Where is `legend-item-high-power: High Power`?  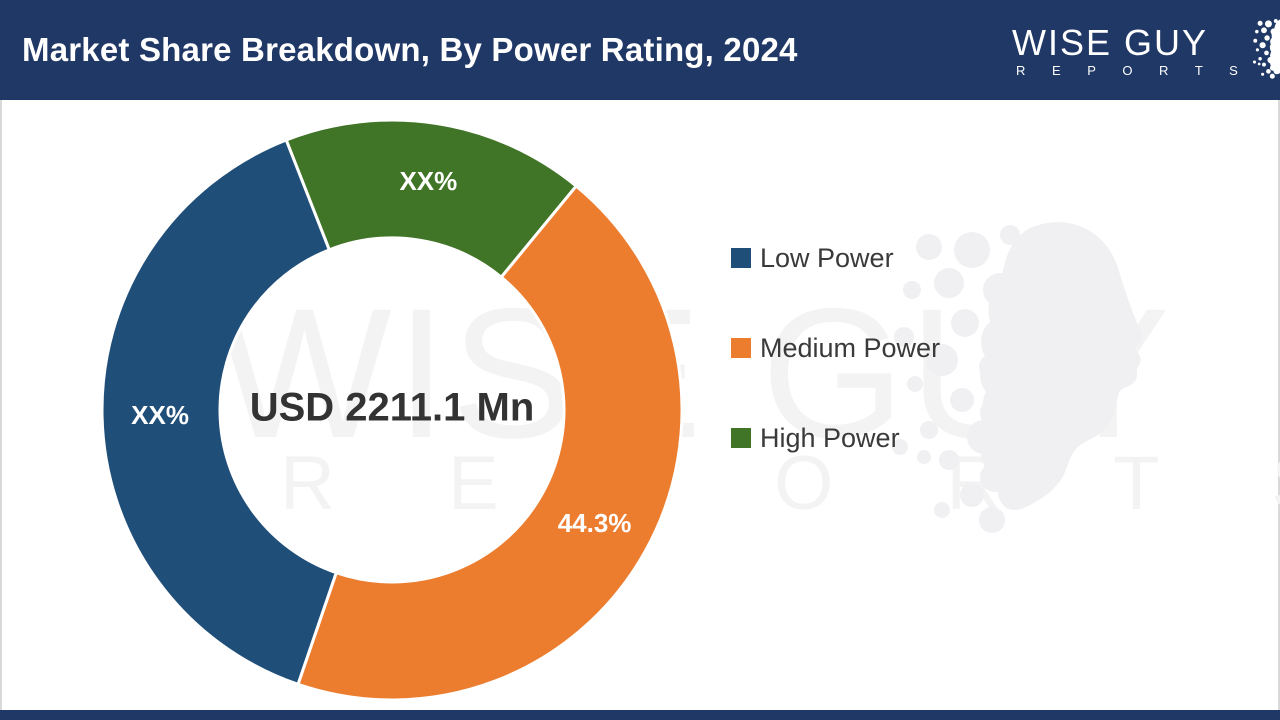 legend-item-high-power: High Power is located at coordinates (835, 437).